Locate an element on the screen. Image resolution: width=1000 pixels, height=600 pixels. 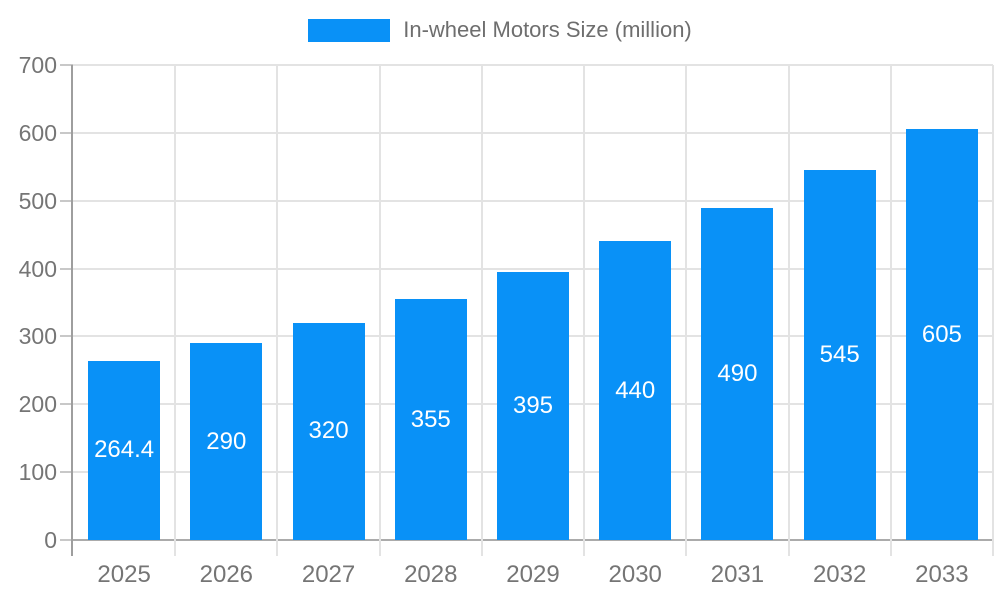
bar-value-label: 355 is located at coordinates (430, 419).